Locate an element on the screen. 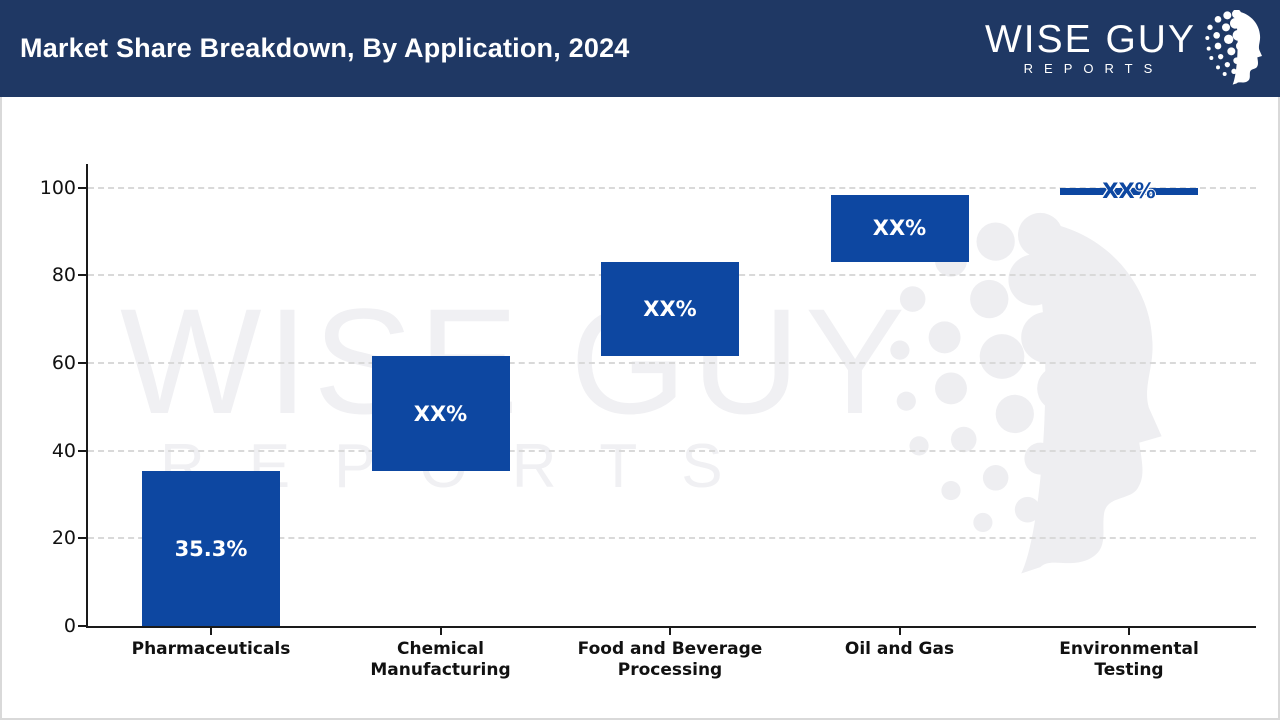 Image resolution: width=1280 pixels, height=720 pixels. logo-subtitle: REPORTS is located at coordinates (1093, 68).